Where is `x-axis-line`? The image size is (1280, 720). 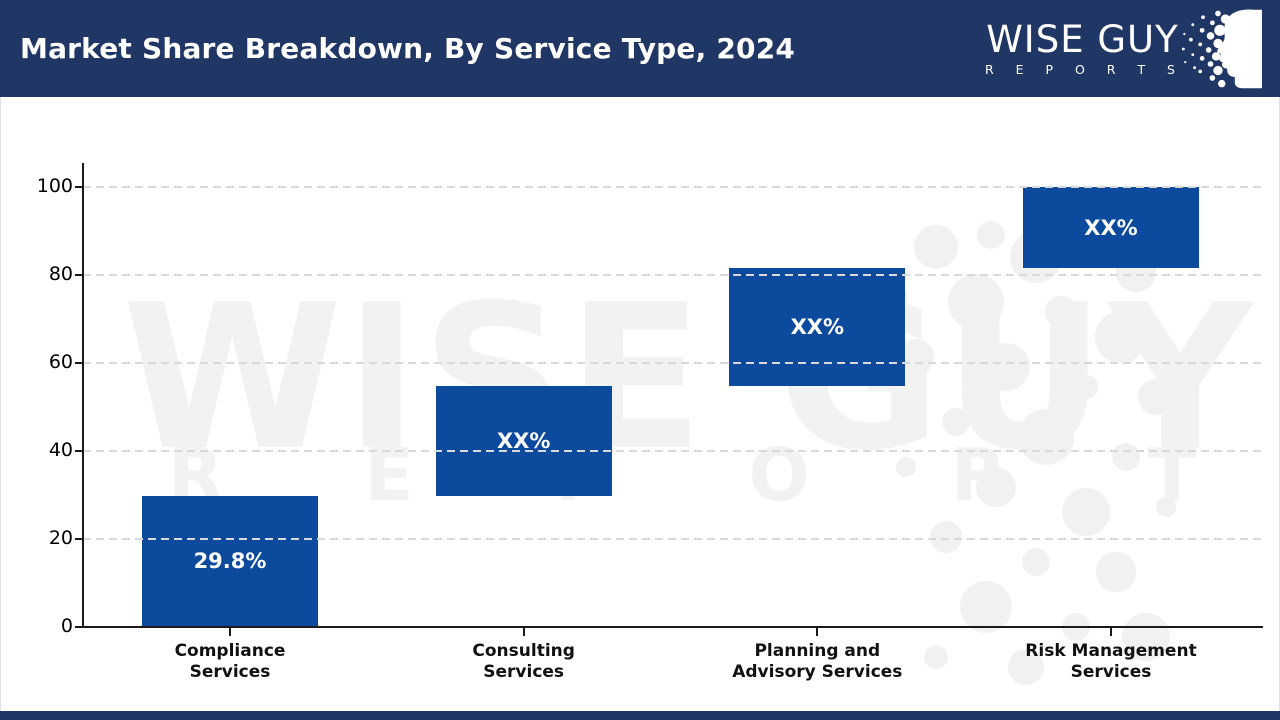 x-axis-line is located at coordinates (672, 627).